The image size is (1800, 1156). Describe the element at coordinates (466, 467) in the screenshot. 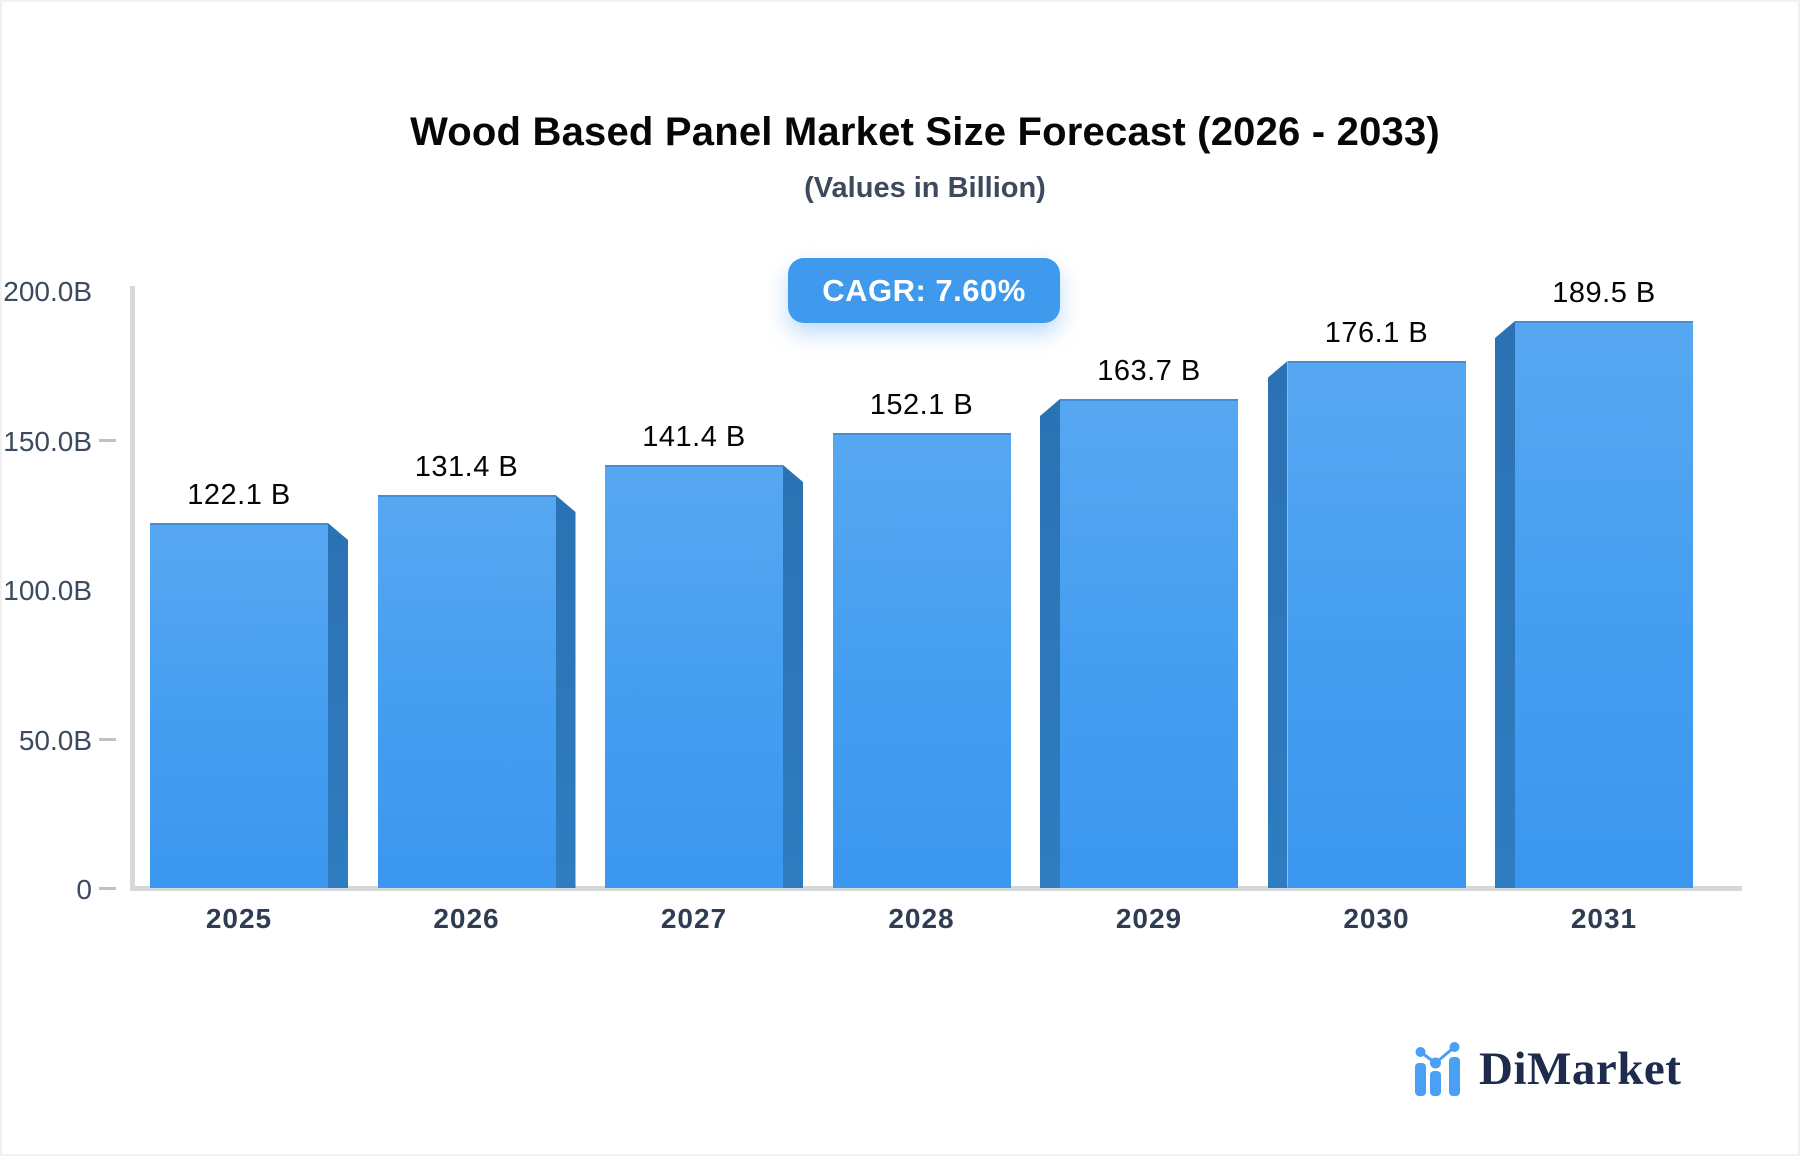

I see `bar-value-label: 131.4 B` at that location.